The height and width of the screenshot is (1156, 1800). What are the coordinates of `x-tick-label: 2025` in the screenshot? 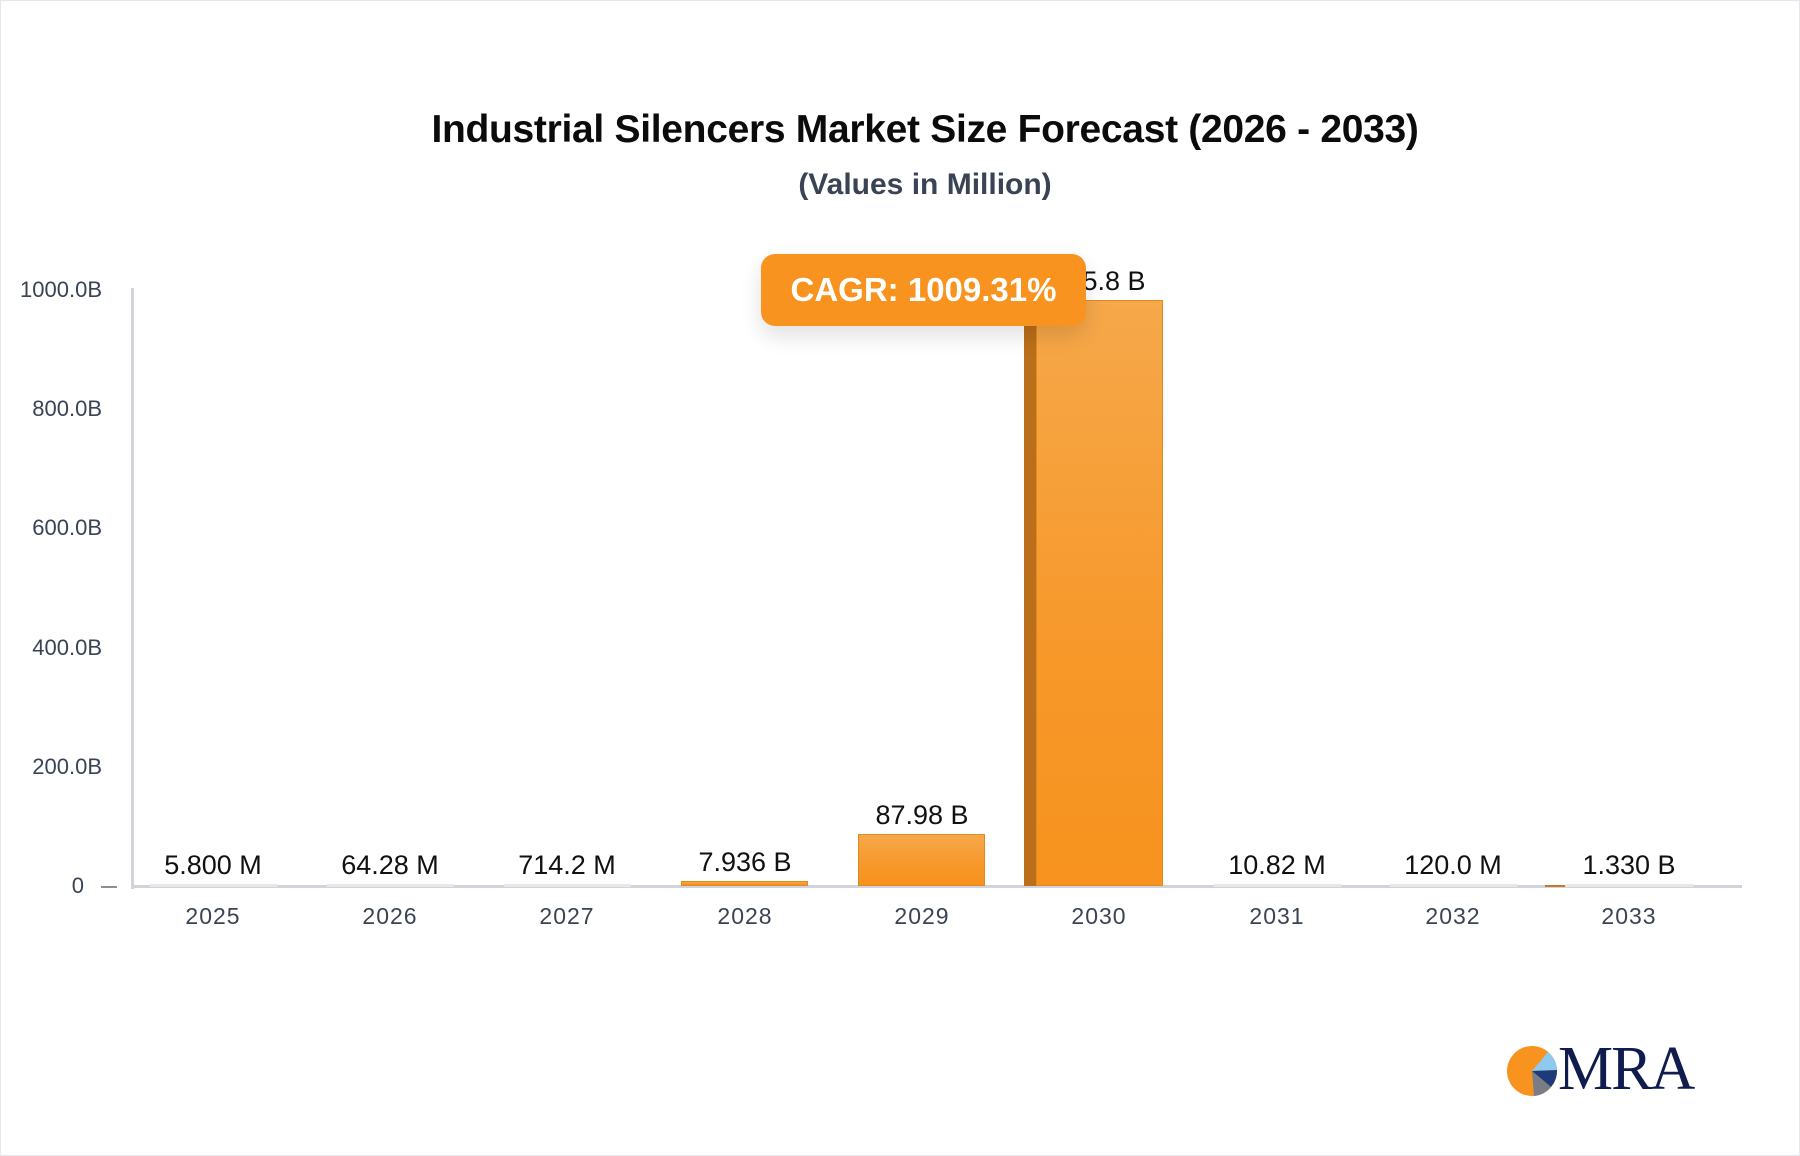 It's located at (213, 916).